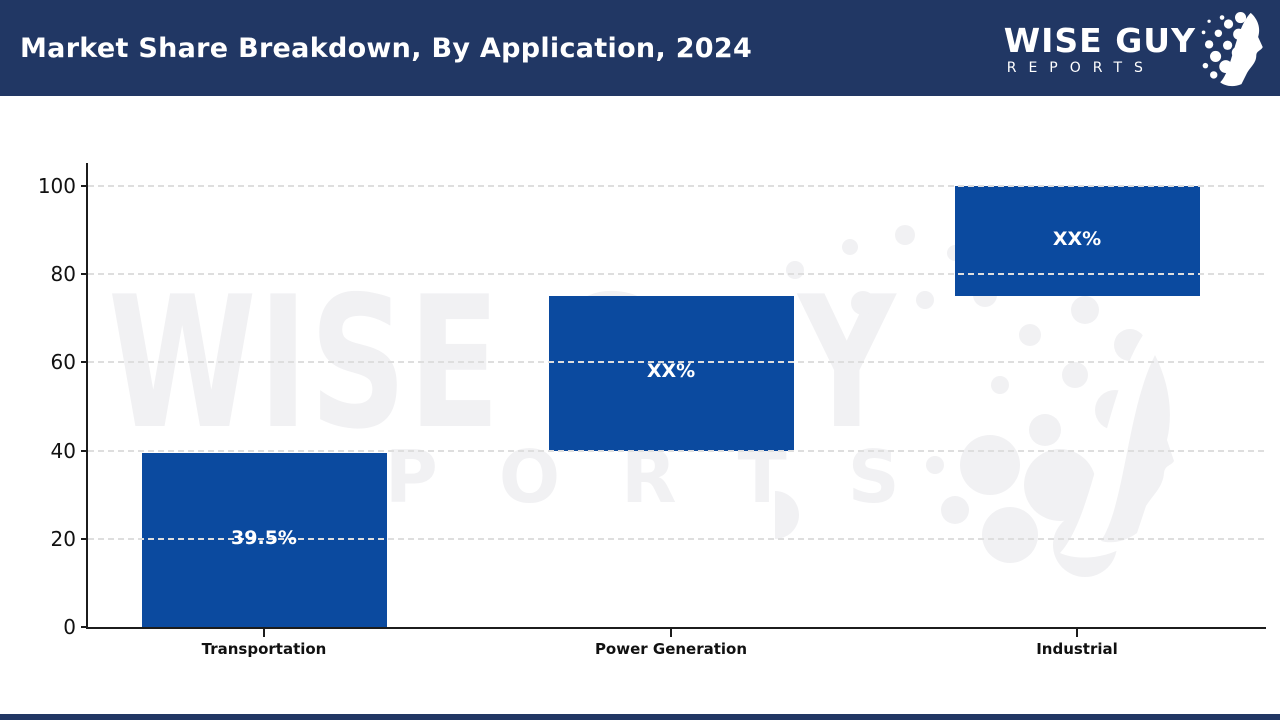 The height and width of the screenshot is (720, 1280). I want to click on y-tick-label-100: 100, so click(56, 186).